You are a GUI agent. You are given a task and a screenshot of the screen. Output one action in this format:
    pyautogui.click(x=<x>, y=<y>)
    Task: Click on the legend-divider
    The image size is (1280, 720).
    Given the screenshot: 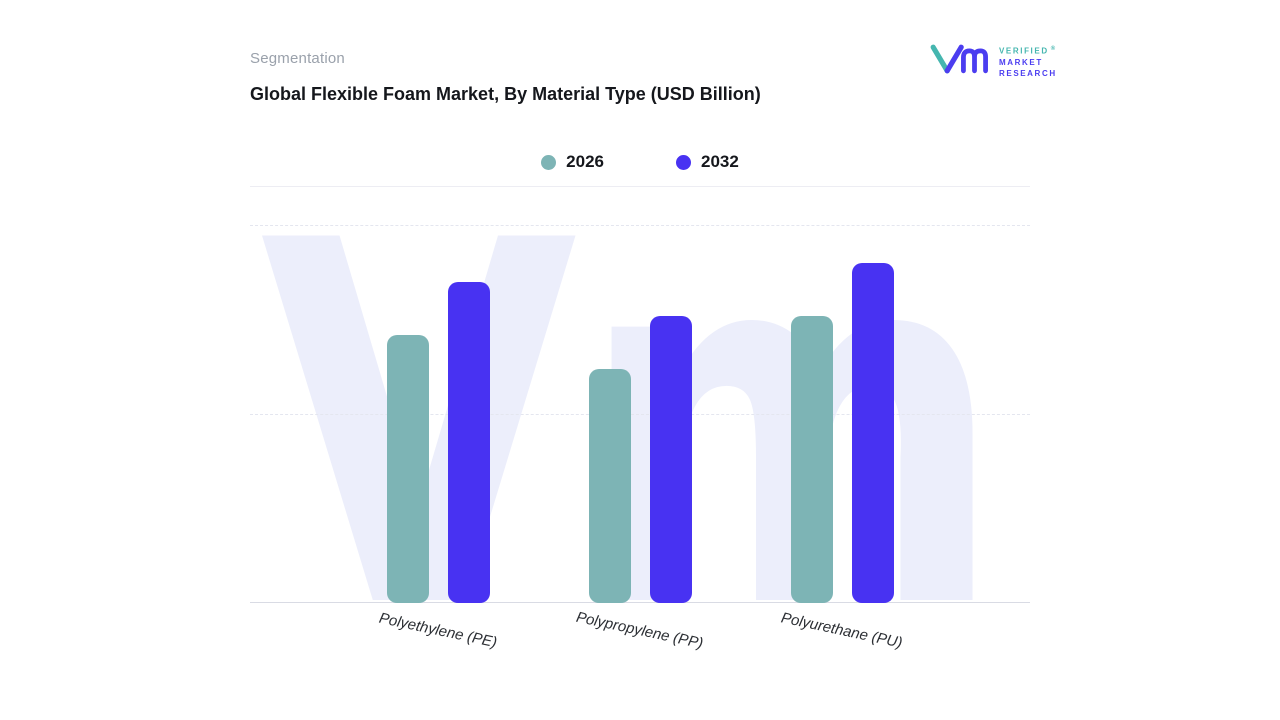 What is the action you would take?
    pyautogui.click(x=640, y=186)
    